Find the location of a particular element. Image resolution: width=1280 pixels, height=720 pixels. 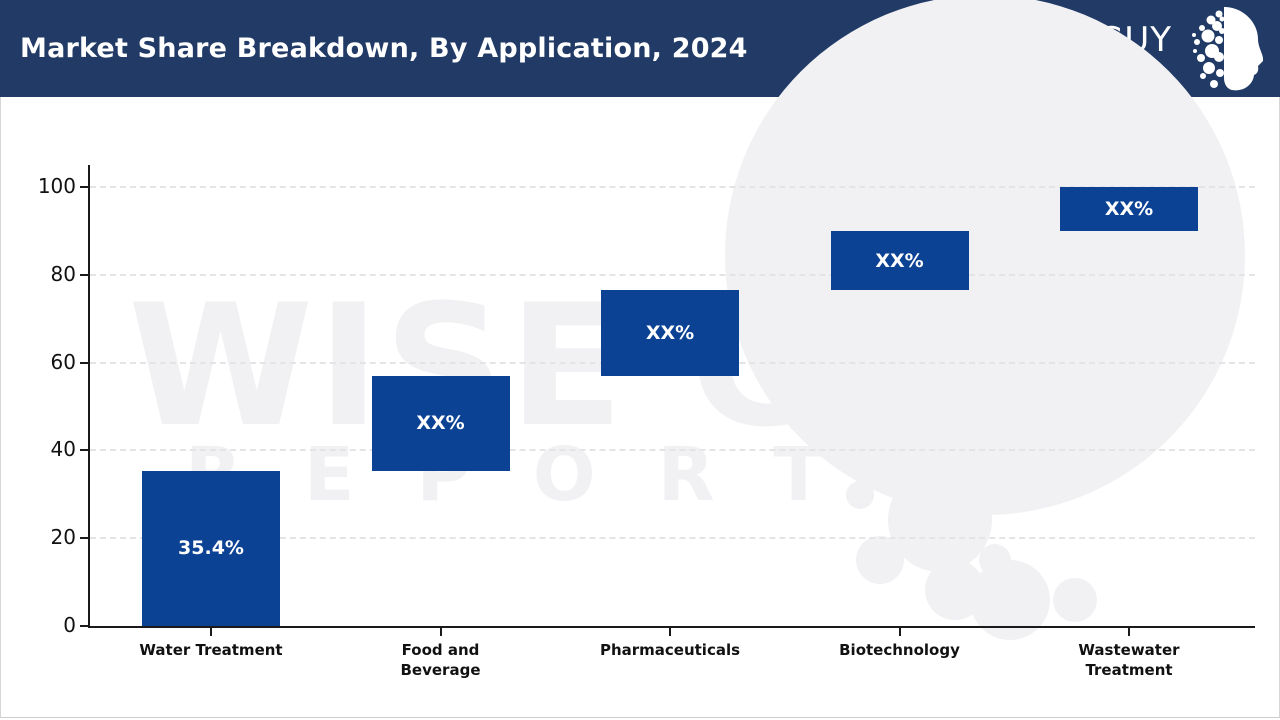

x-category-label: Food and Beverage is located at coordinates (440, 660).